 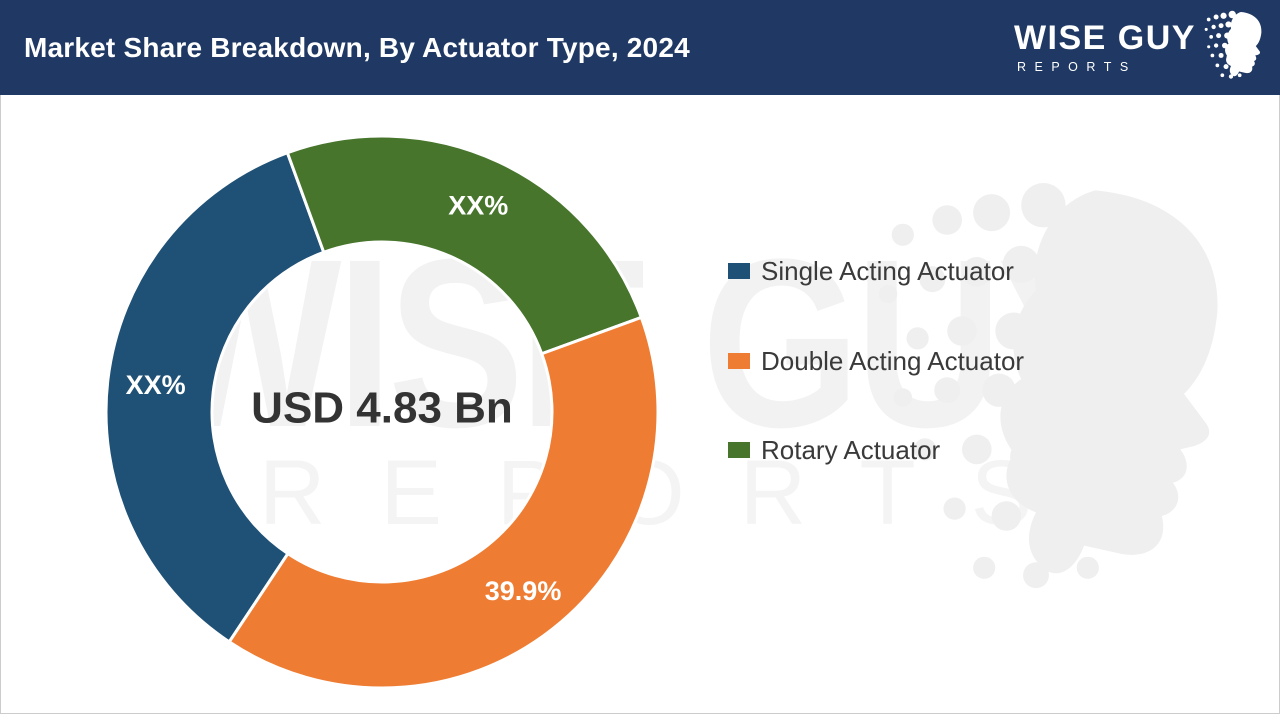 What do you see at coordinates (1076, 67) in the screenshot?
I see `brand-subname: REPORTS` at bounding box center [1076, 67].